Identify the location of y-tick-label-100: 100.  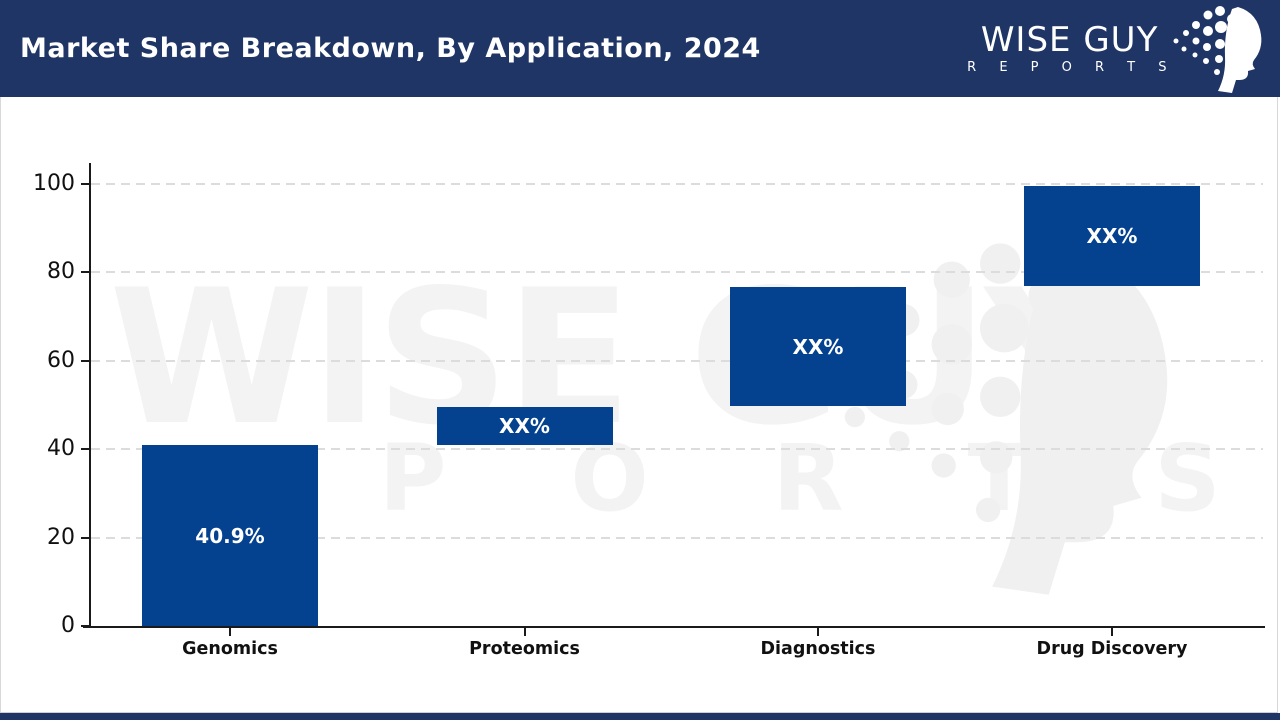
(54, 183).